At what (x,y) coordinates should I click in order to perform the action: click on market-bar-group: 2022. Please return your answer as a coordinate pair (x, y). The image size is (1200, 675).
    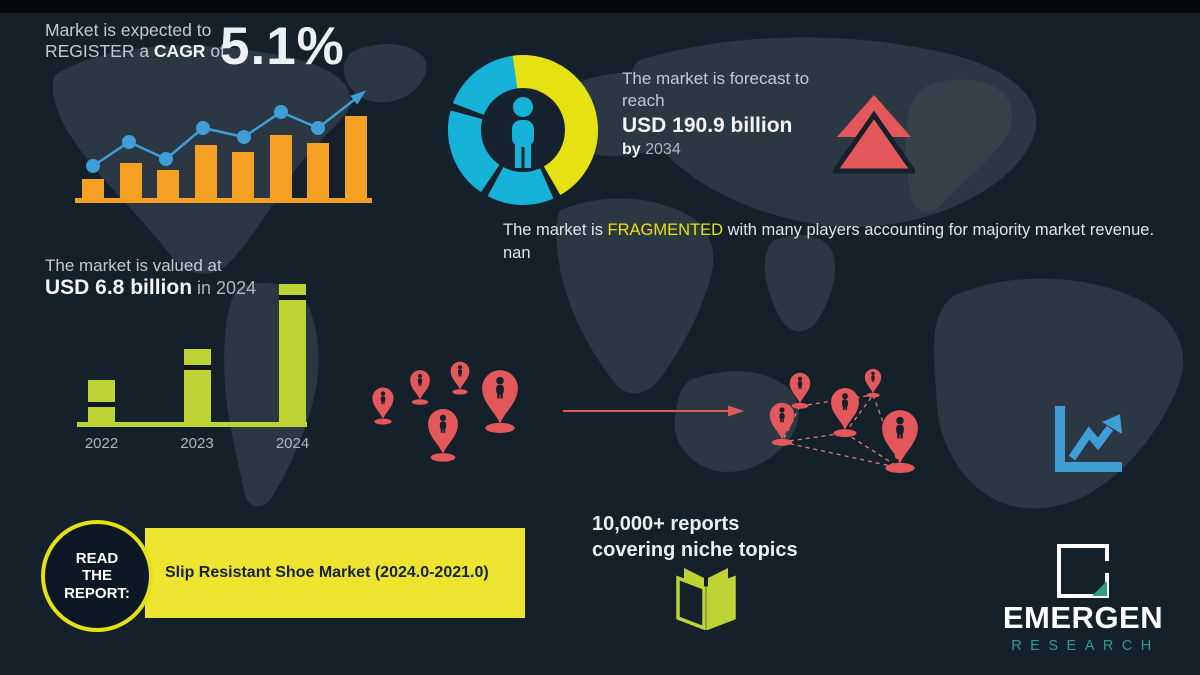
    Looking at the image, I should click on (101, 416).